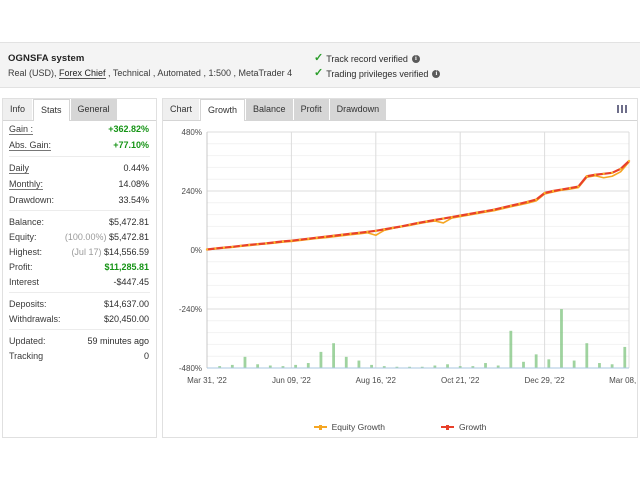 The height and width of the screenshot is (480, 640). I want to click on stat-label: Daily, so click(19, 168).